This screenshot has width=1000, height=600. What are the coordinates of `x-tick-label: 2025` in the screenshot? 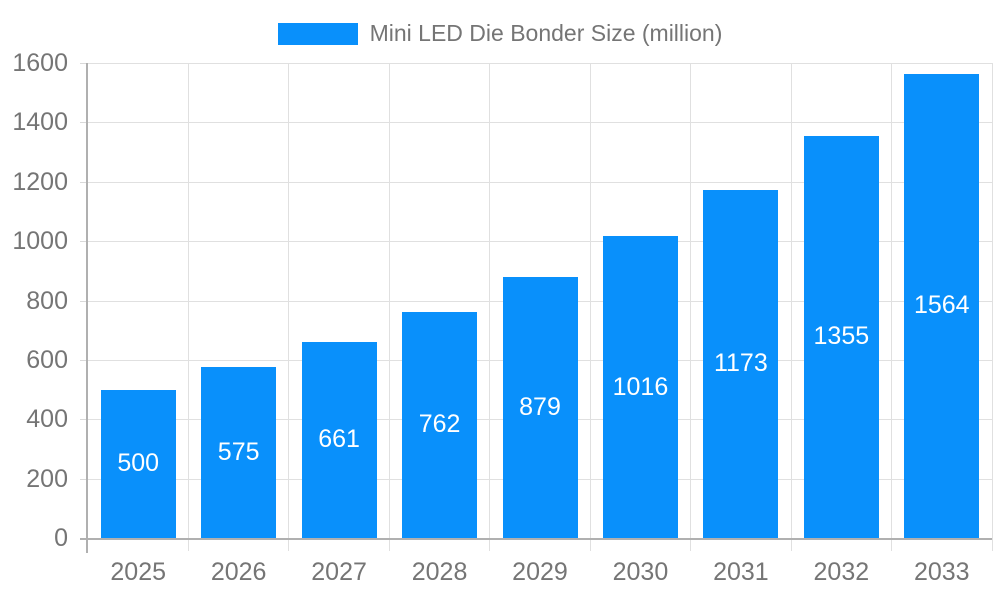 It's located at (138, 572).